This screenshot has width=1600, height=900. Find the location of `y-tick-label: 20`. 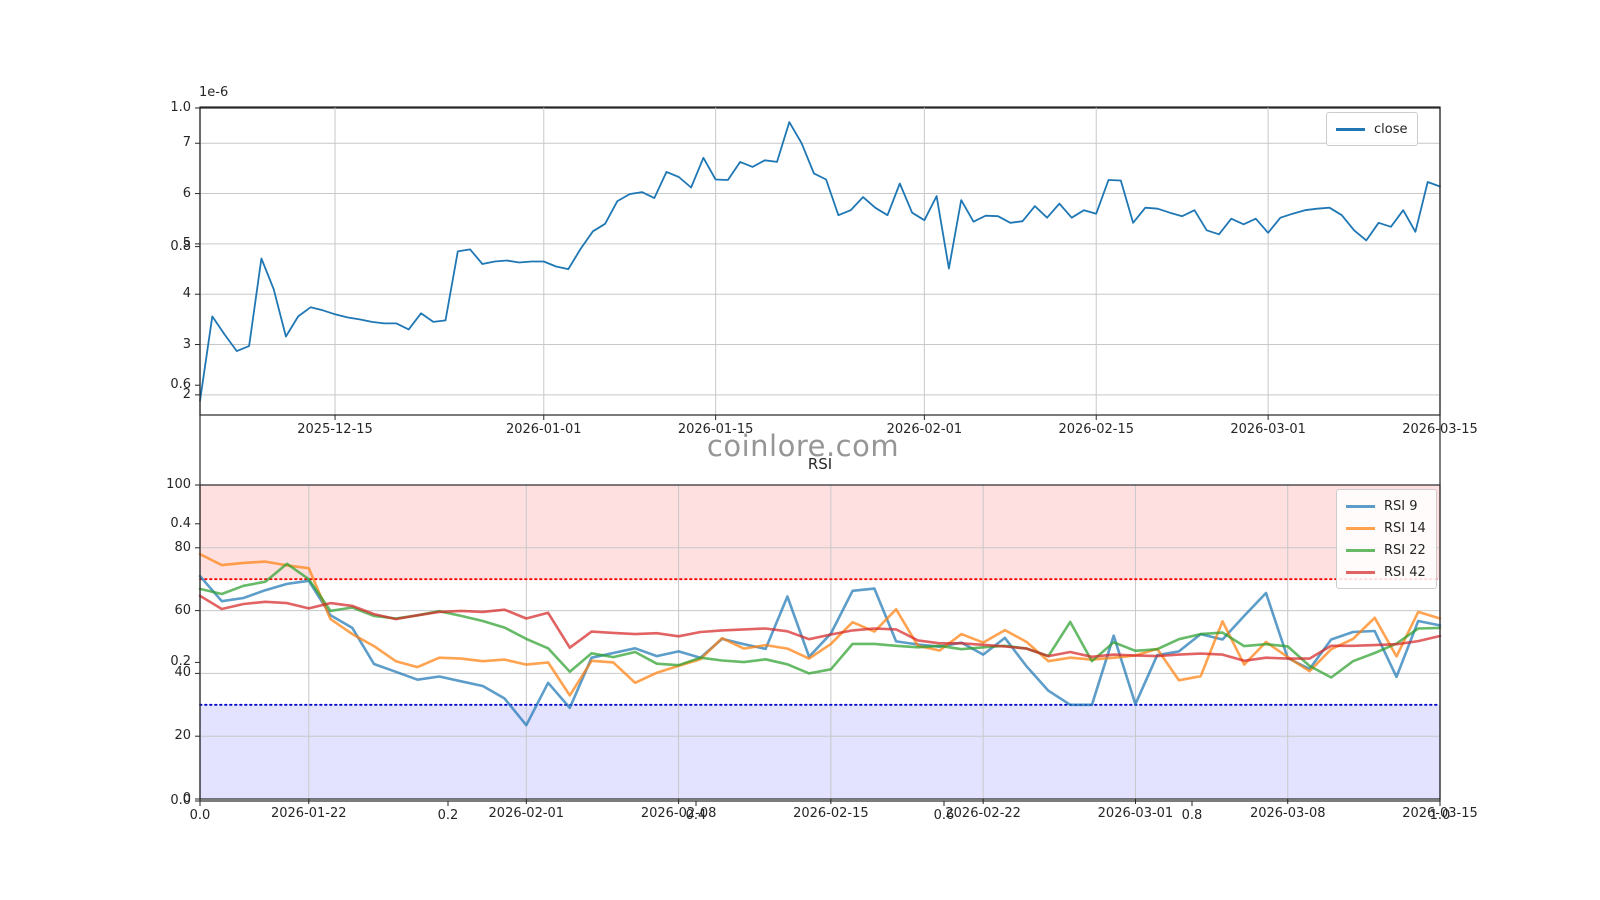

y-tick-label: 20 is located at coordinates (182, 736).